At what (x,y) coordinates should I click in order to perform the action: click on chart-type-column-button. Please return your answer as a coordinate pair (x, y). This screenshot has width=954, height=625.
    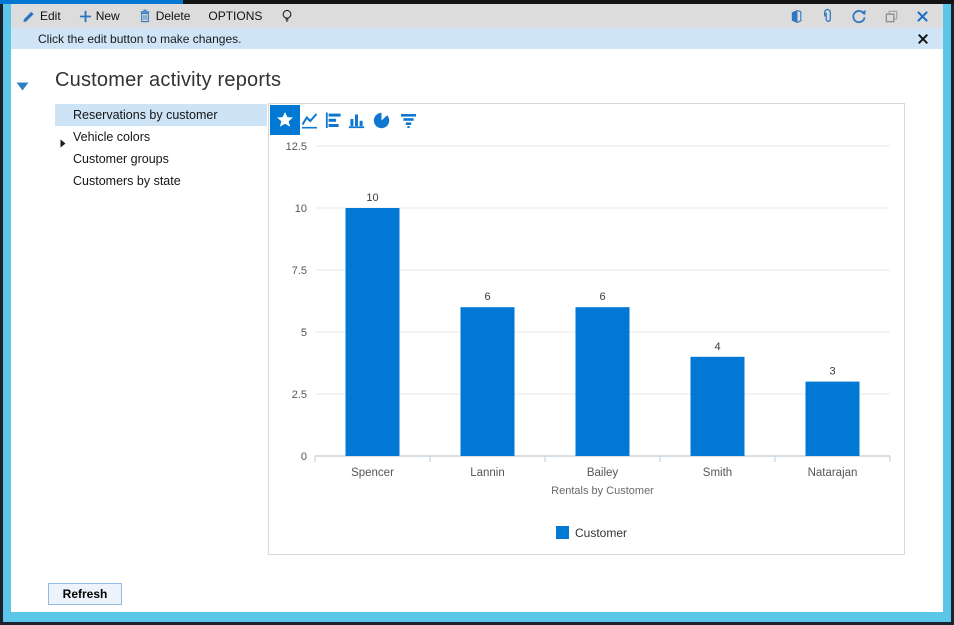
    Looking at the image, I should click on (356, 120).